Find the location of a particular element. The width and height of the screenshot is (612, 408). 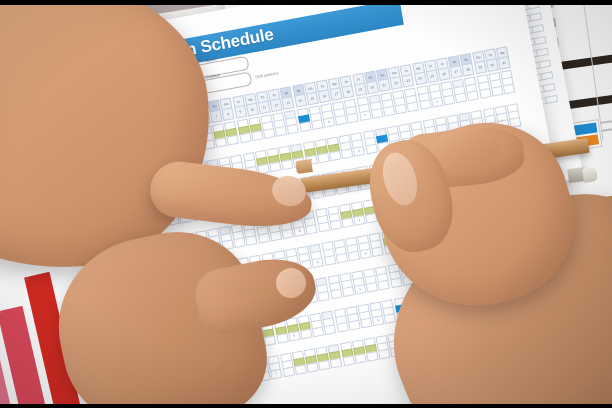

column-header-cell: 8 is located at coordinates (228, 114).